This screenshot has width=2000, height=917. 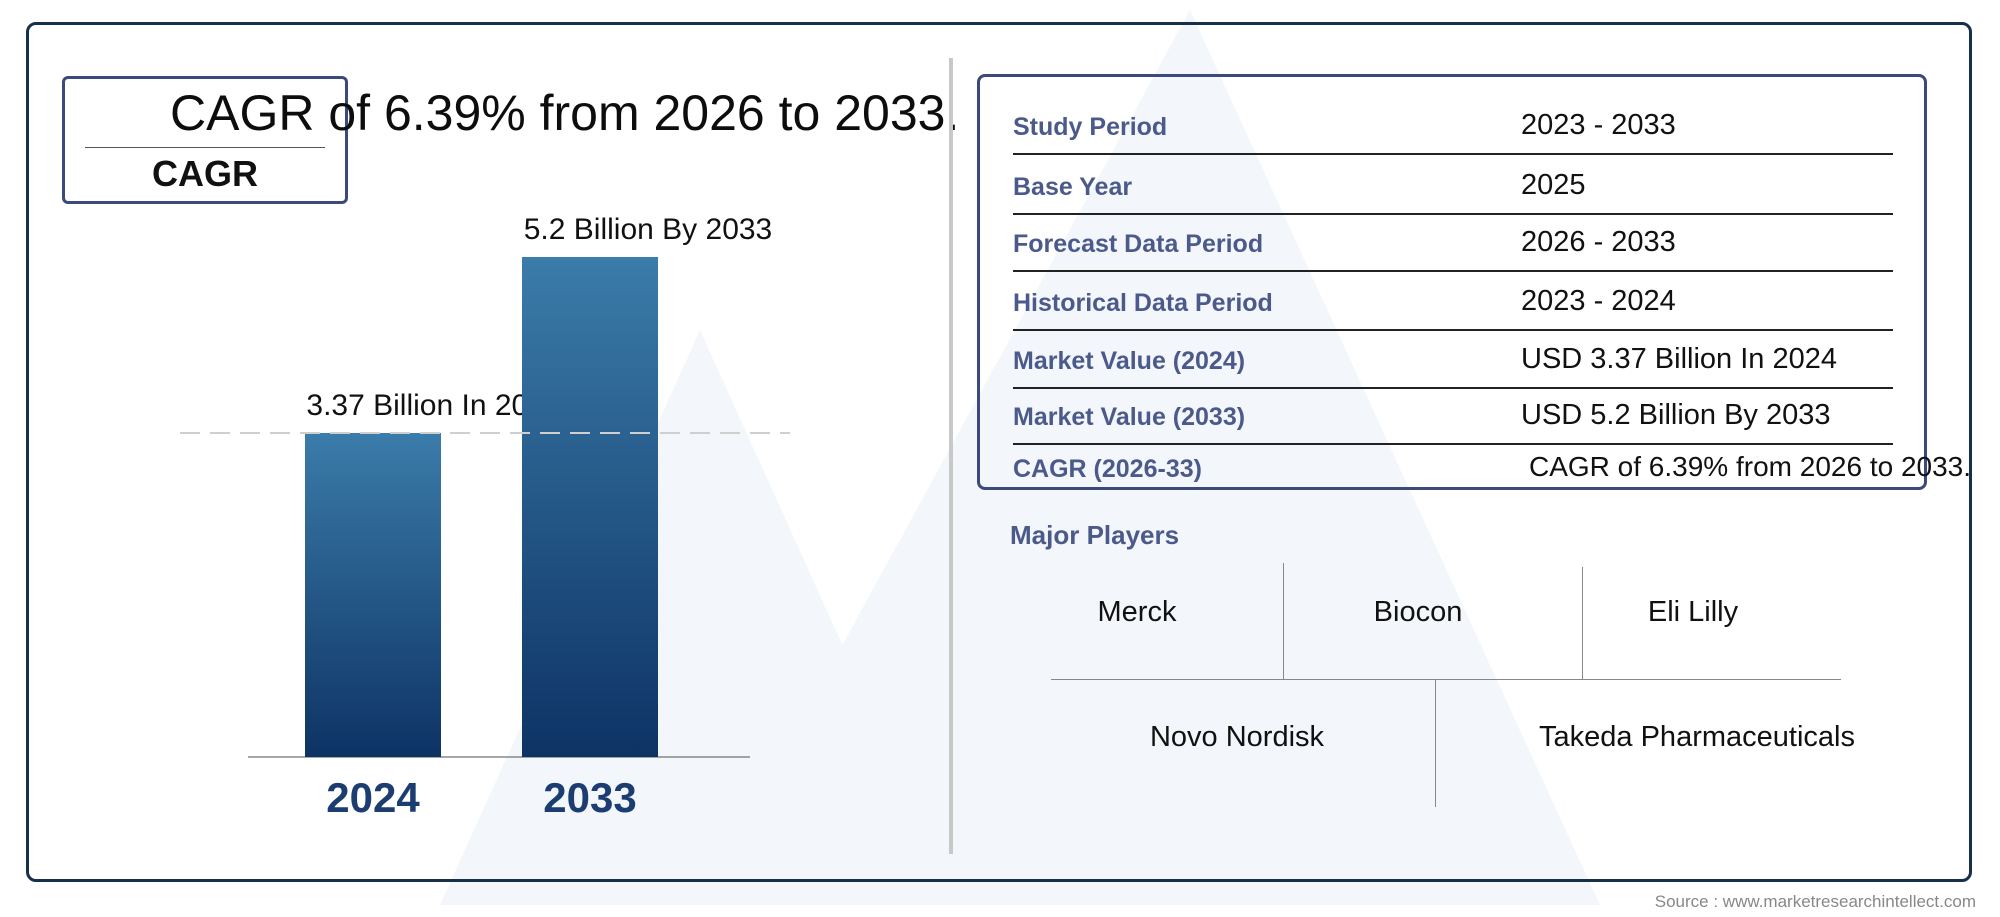 What do you see at coordinates (433, 405) in the screenshot?
I see `value-label-2024: 3.37 Billion In 2024` at bounding box center [433, 405].